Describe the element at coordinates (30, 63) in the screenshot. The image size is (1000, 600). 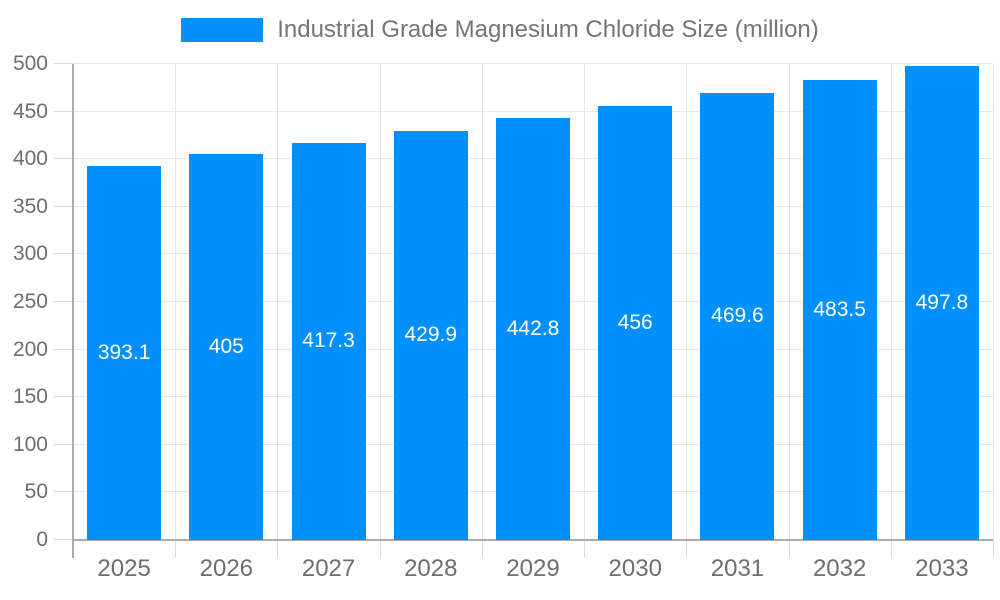
I see `y-axis-tick-label: 500` at that location.